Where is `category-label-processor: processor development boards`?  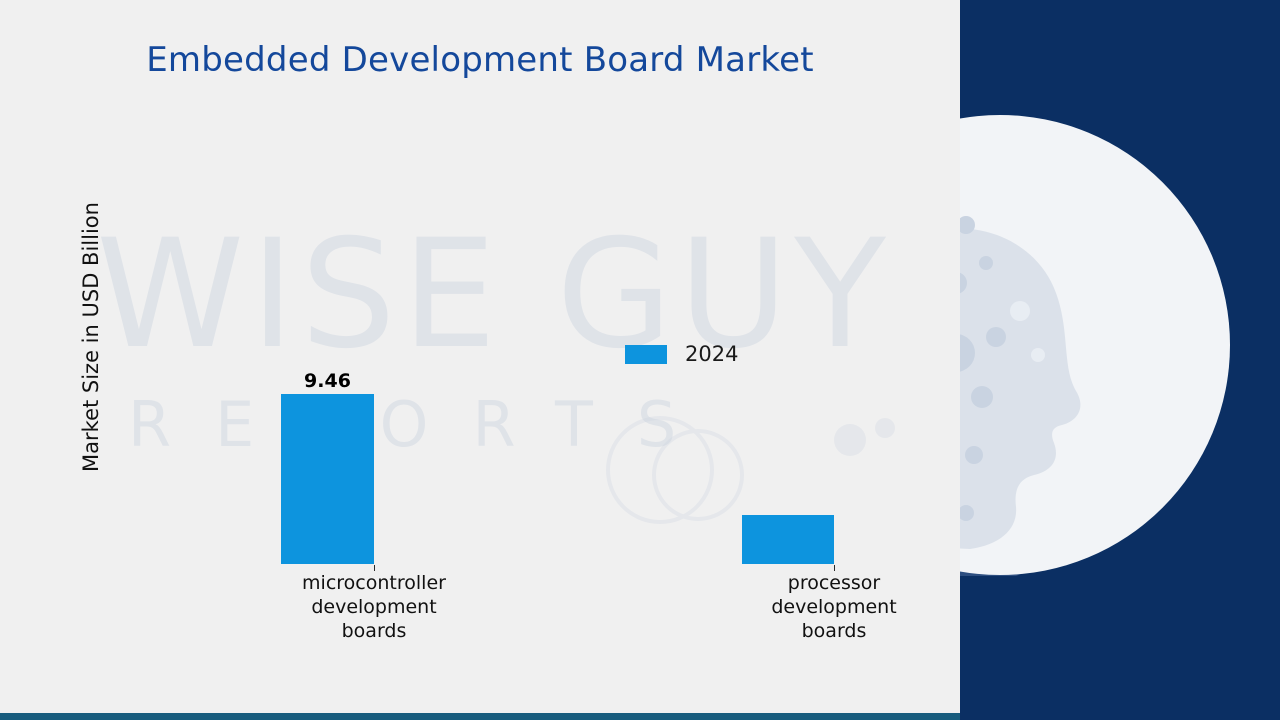 category-label-processor: processor development boards is located at coordinates (834, 607).